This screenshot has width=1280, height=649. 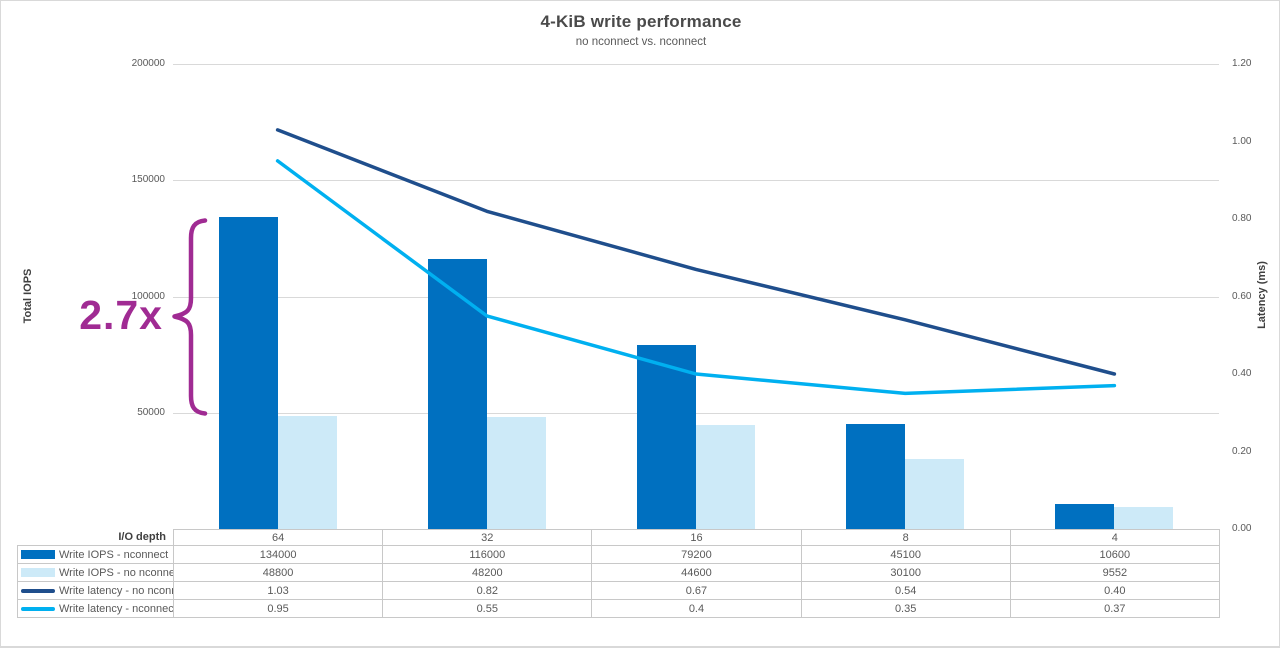 I want to click on category-header: 64, so click(x=278, y=537).